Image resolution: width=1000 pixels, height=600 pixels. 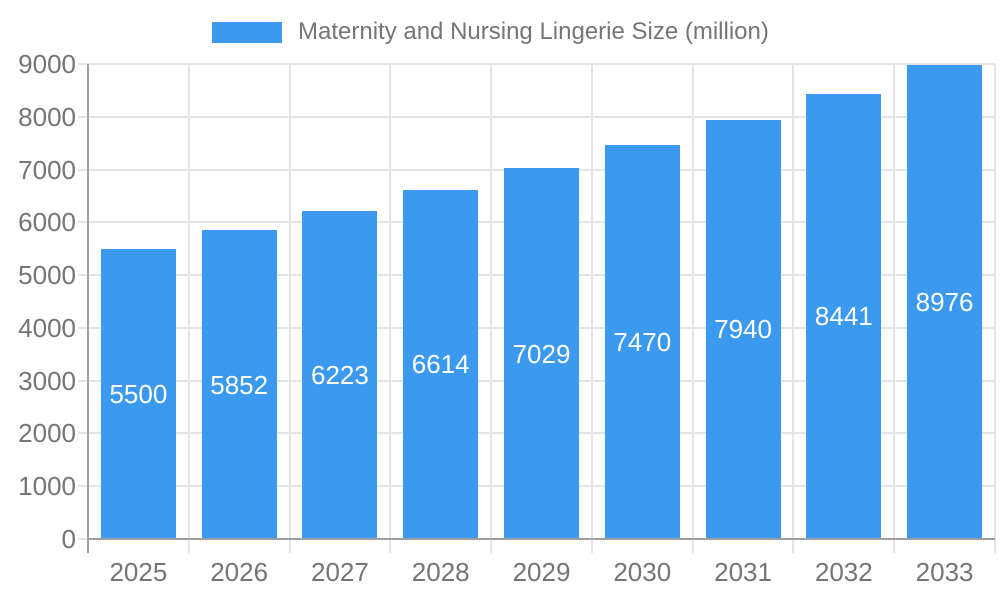 What do you see at coordinates (239, 572) in the screenshot?
I see `x-axis-label: 2026` at bounding box center [239, 572].